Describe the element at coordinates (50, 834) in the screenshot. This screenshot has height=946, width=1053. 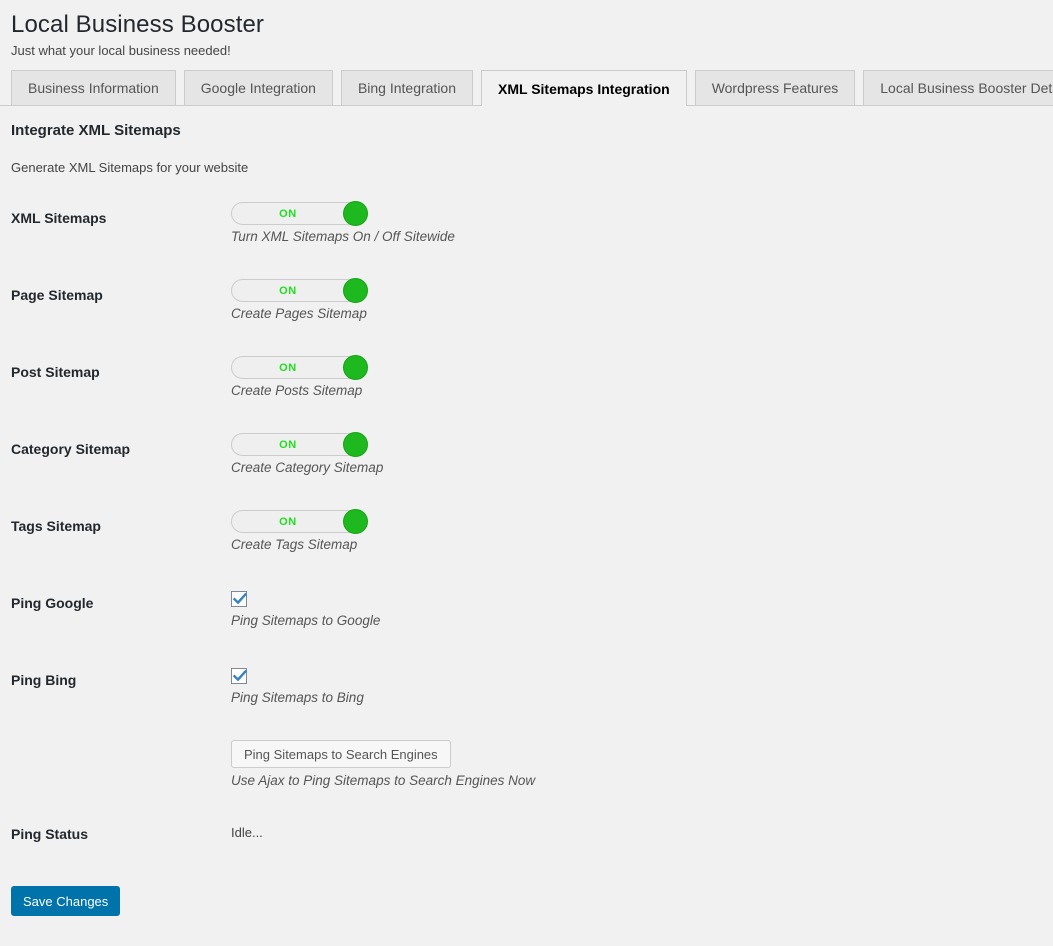
I see `row-label: Ping Status` at that location.